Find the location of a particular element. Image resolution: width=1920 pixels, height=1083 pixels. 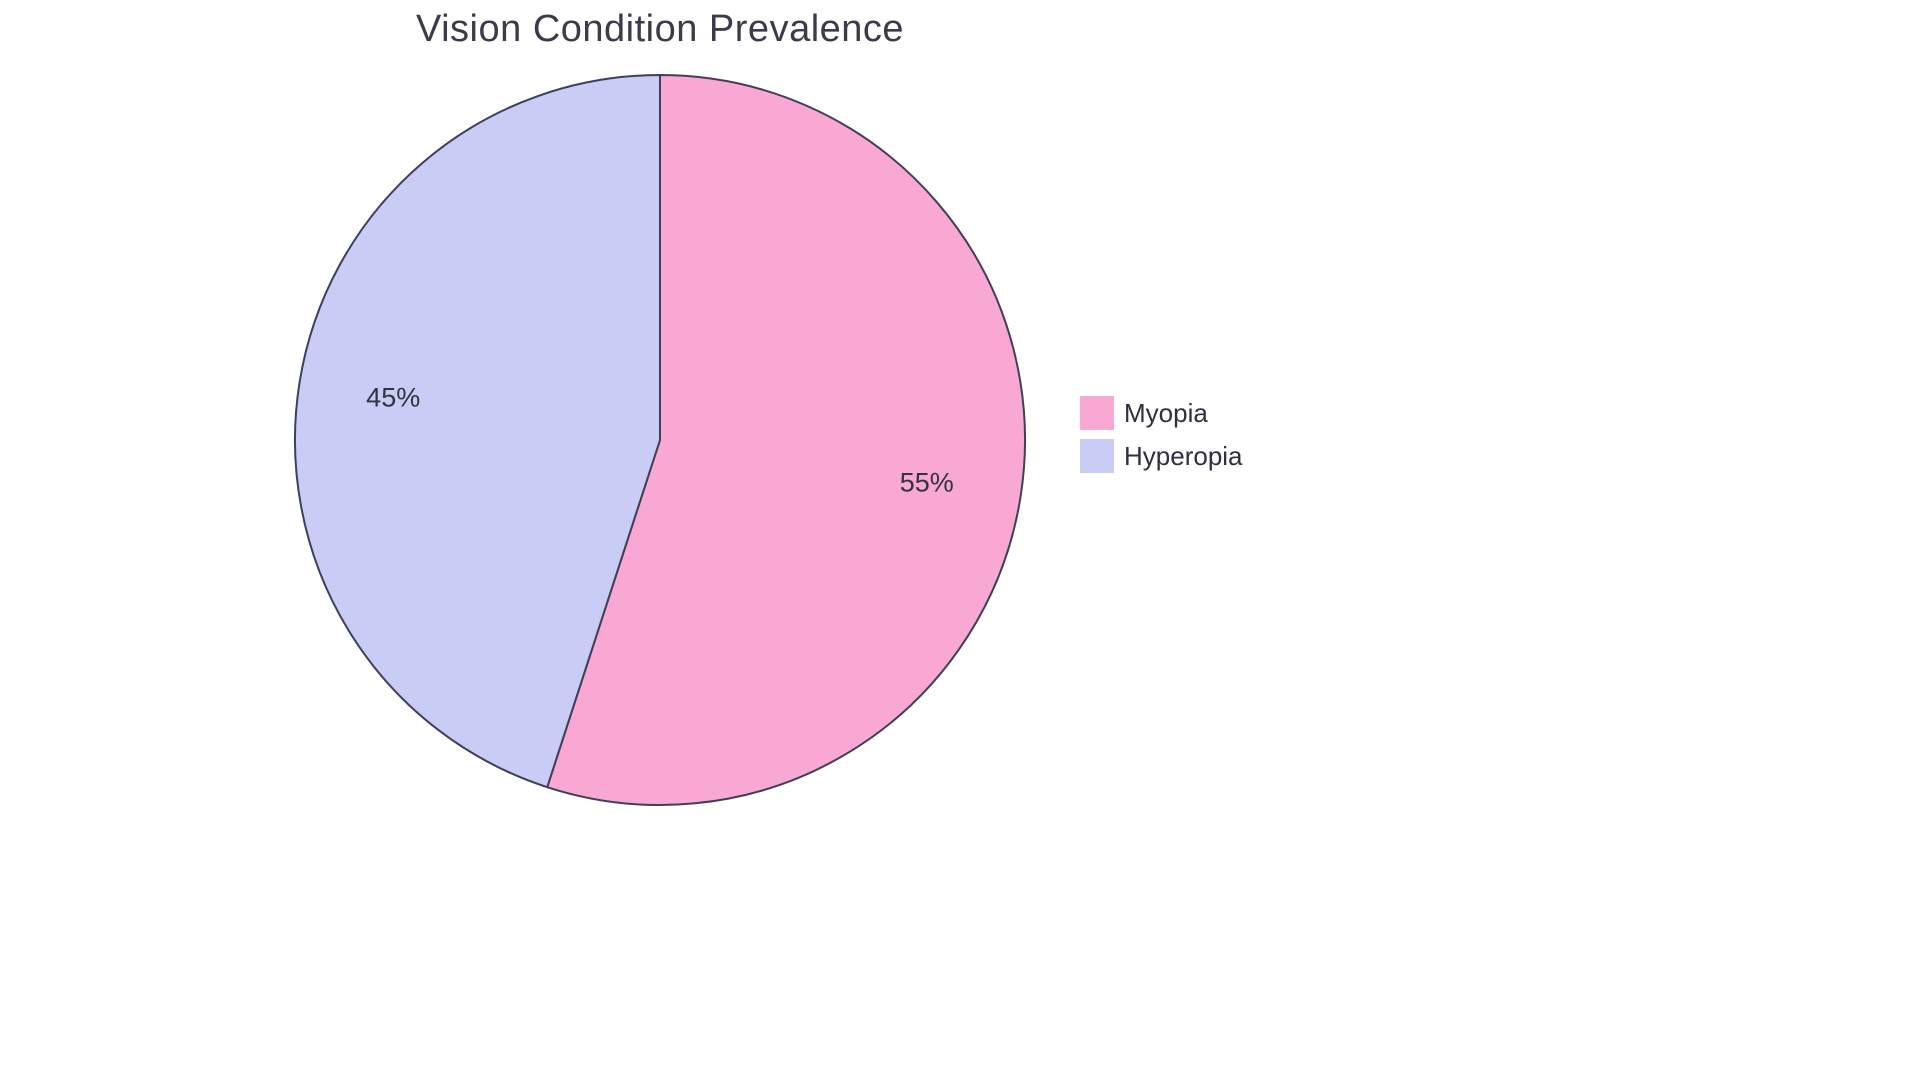

slice-label-hyperopia: 45% is located at coordinates (393, 398).